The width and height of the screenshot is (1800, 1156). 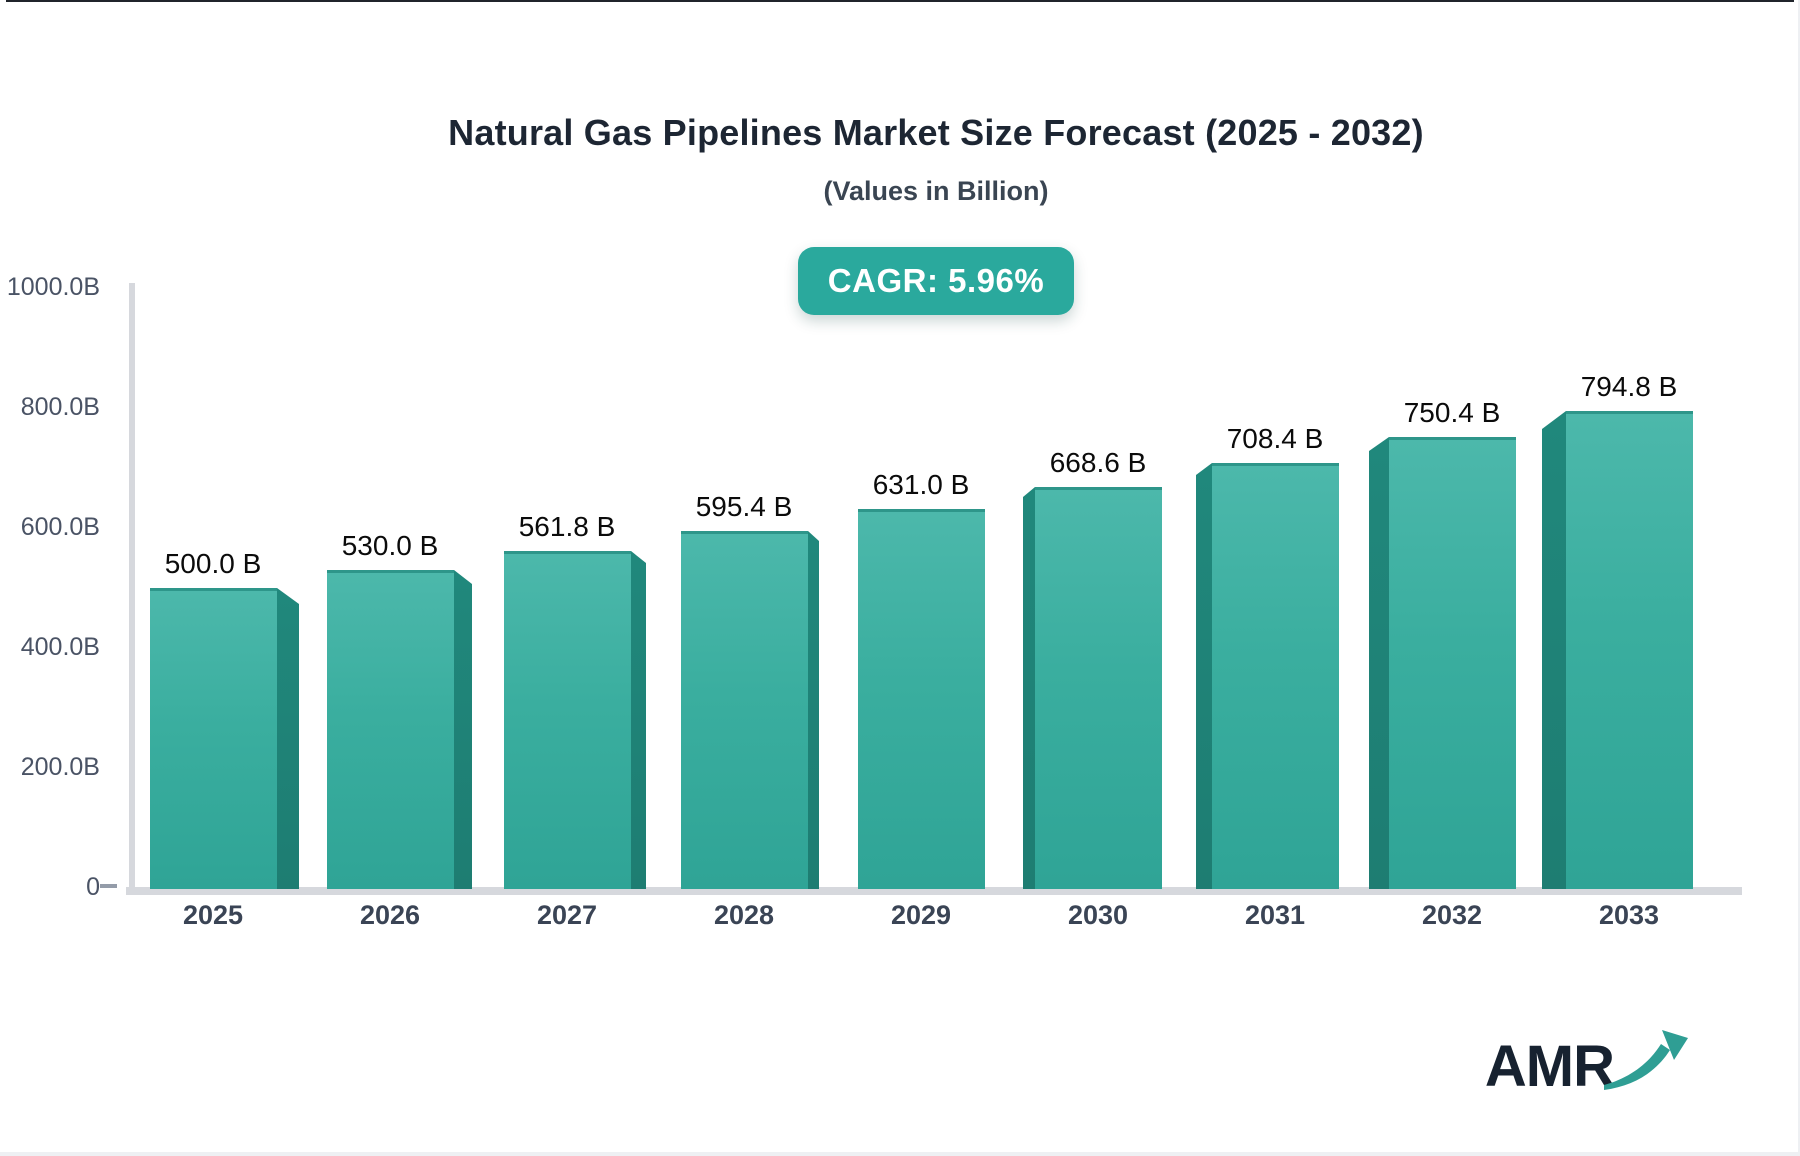 I want to click on bar-2028, so click(x=744, y=710).